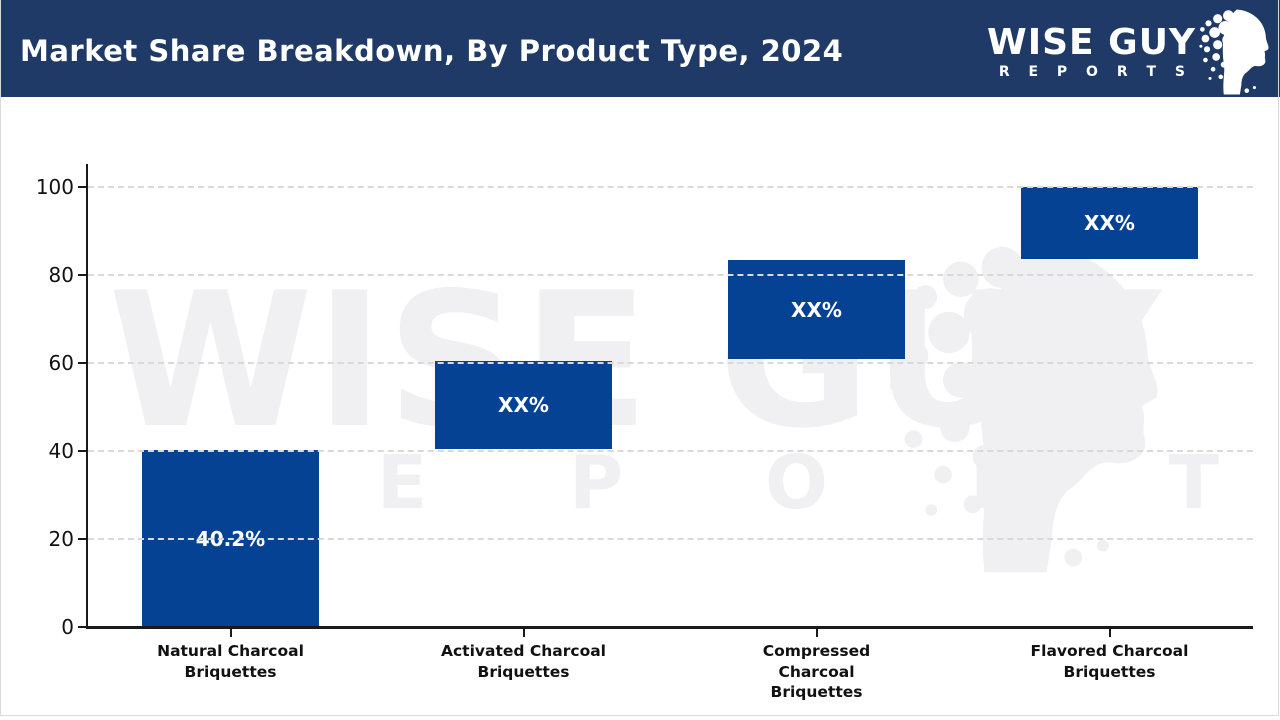 The height and width of the screenshot is (720, 1280). What do you see at coordinates (816, 671) in the screenshot?
I see `x-category-label: Compressed Charcoal Briquettes` at bounding box center [816, 671].